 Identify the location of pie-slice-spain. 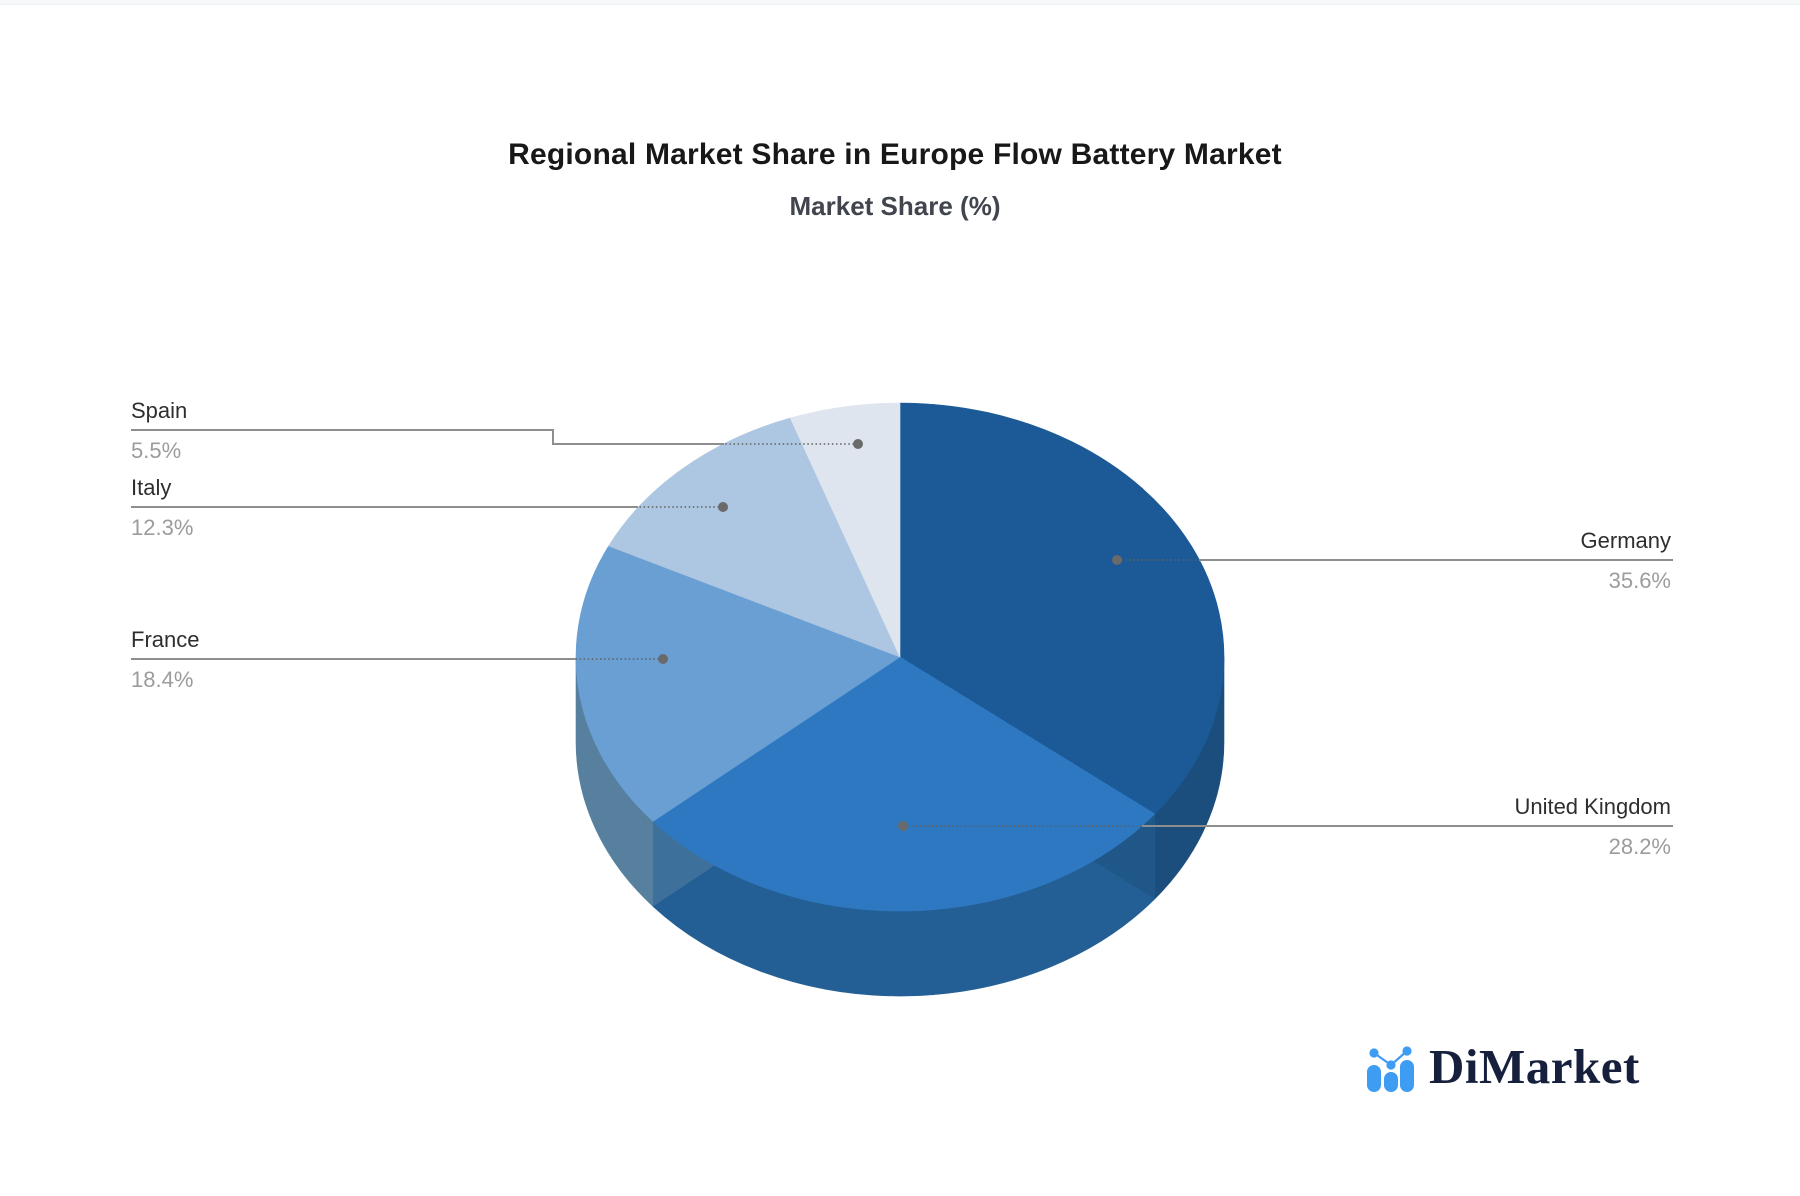
(845, 530).